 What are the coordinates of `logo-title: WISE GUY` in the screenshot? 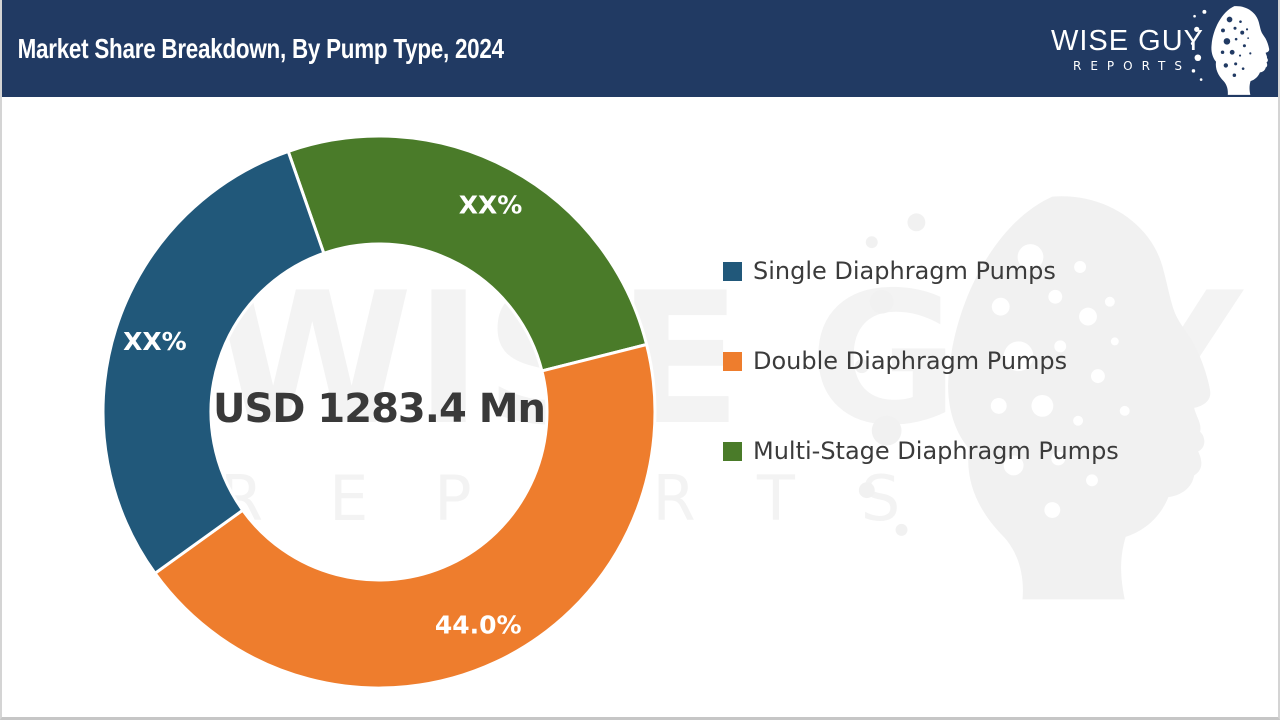 It's located at (1127, 40).